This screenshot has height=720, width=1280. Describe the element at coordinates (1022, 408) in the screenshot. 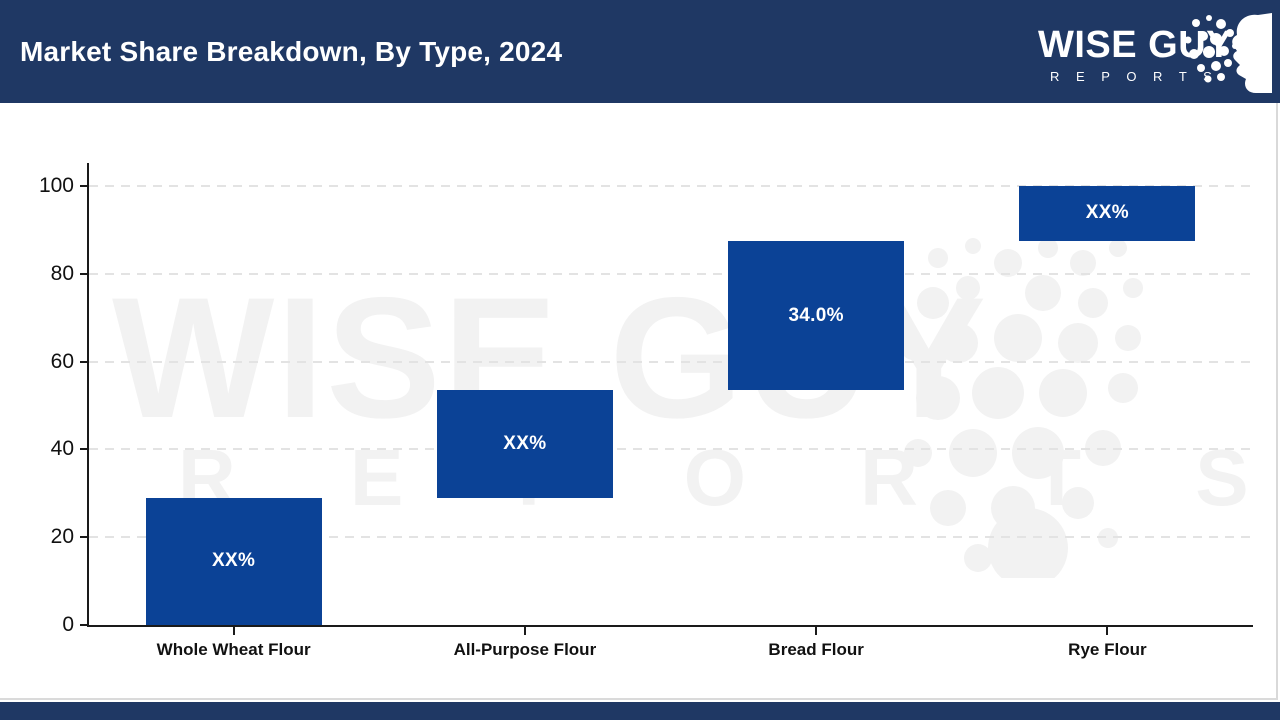

I see `watermark-face-dots-icon` at that location.